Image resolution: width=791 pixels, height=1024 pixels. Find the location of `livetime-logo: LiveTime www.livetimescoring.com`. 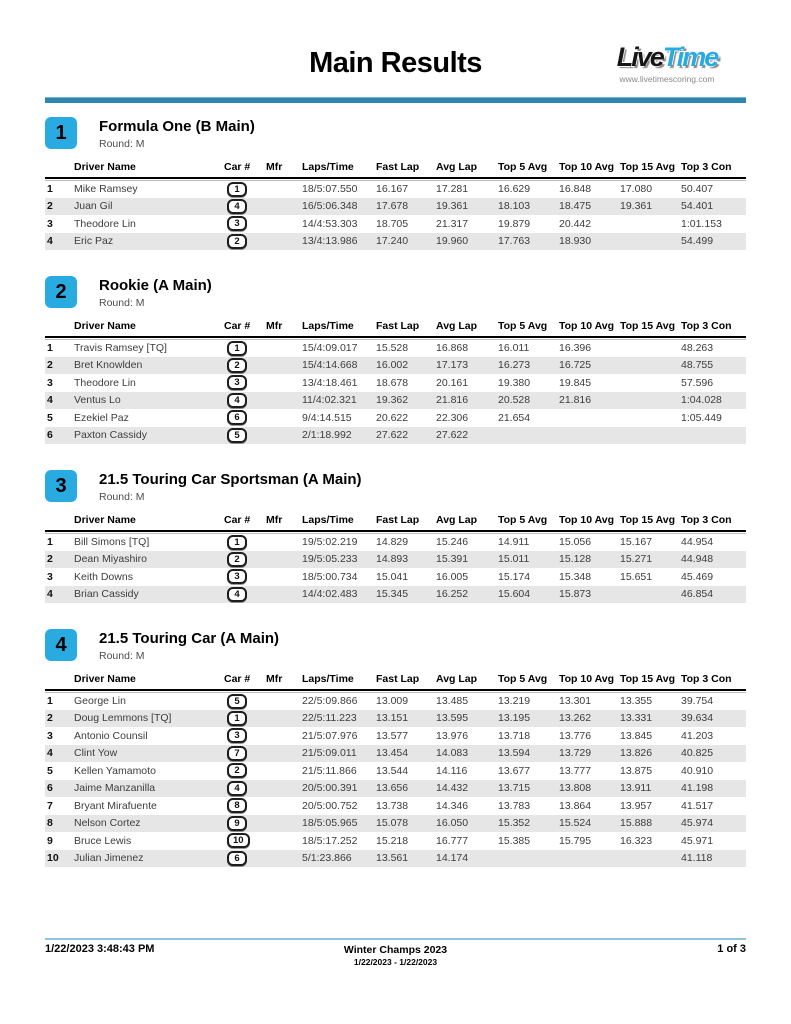

livetime-logo: LiveTime www.livetimescoring.com is located at coordinates (667, 63).